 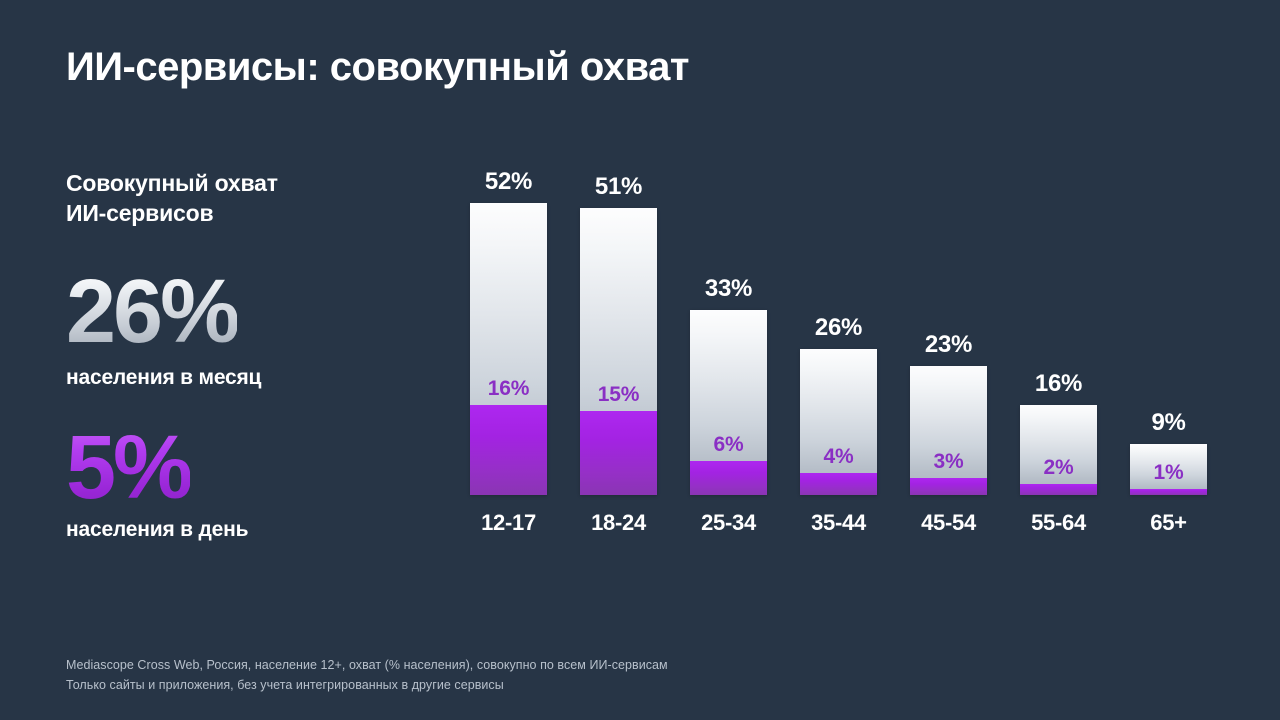 What do you see at coordinates (508, 522) in the screenshot?
I see `bar-category-label: 12-17` at bounding box center [508, 522].